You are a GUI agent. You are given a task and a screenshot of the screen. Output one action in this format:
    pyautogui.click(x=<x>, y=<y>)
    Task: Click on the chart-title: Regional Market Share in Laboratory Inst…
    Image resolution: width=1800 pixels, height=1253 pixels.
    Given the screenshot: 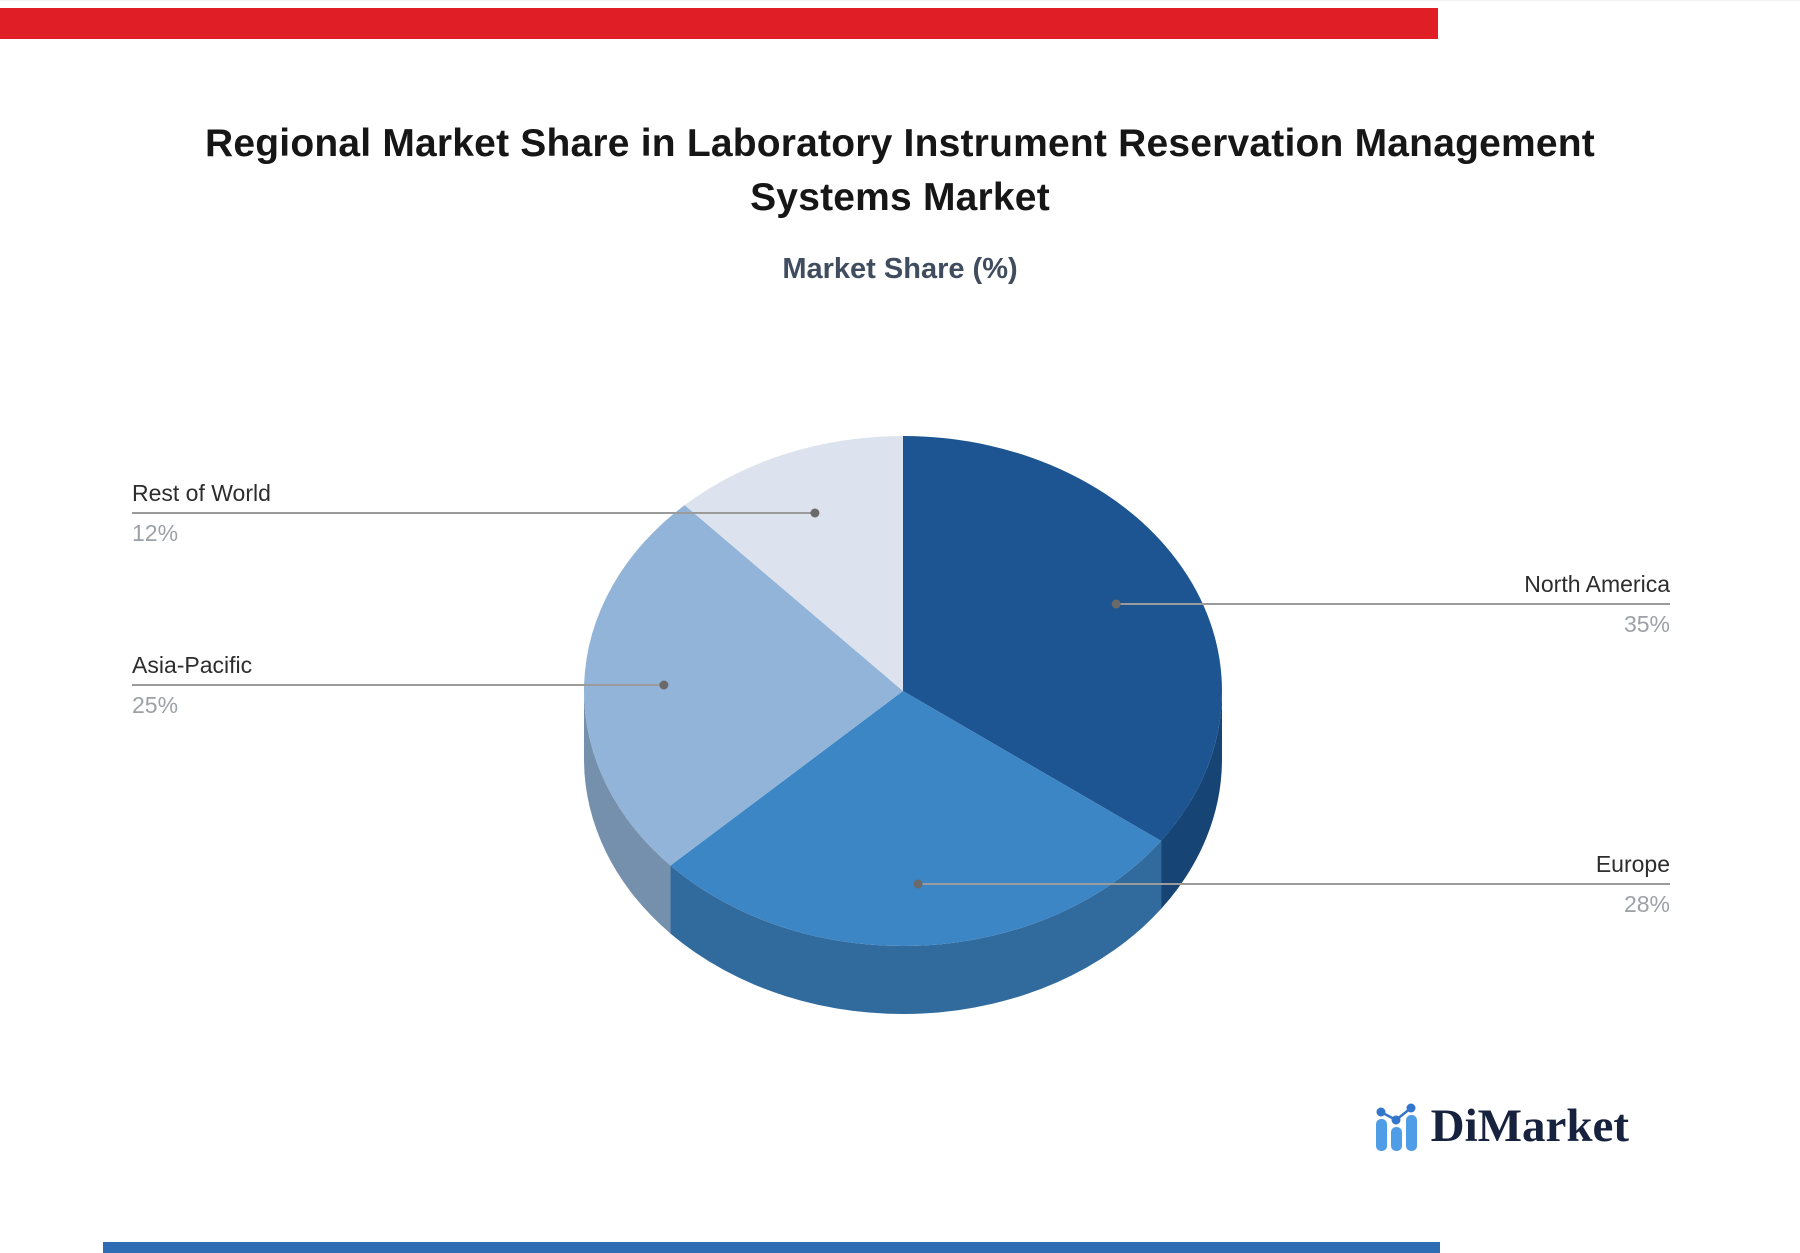 What is the action you would take?
    pyautogui.click(x=900, y=170)
    